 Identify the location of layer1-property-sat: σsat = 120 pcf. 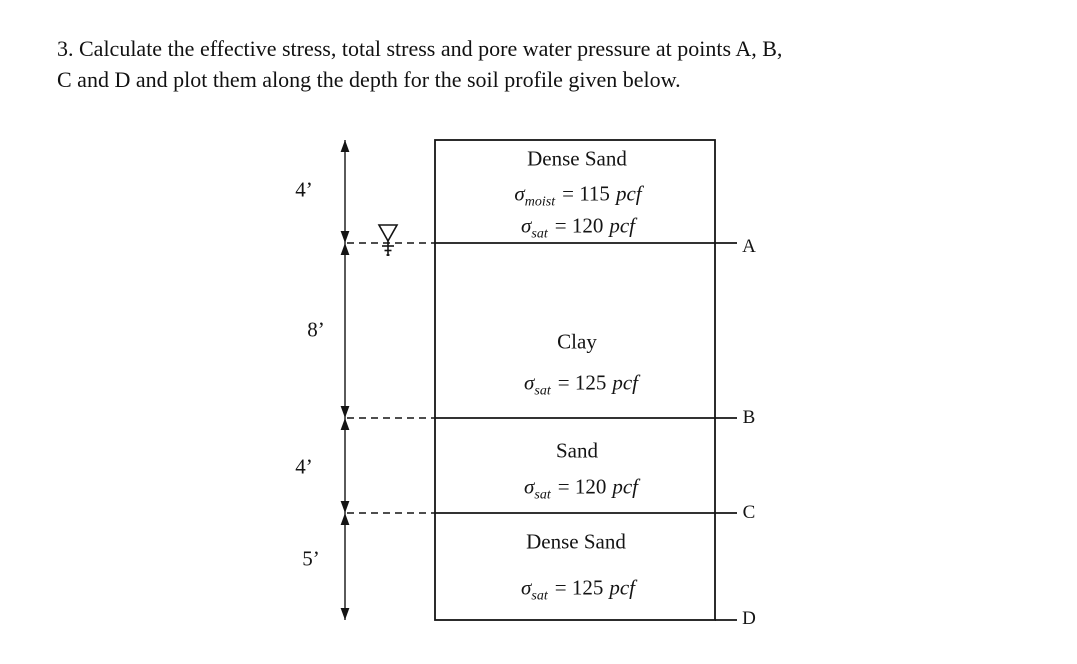
(578, 227).